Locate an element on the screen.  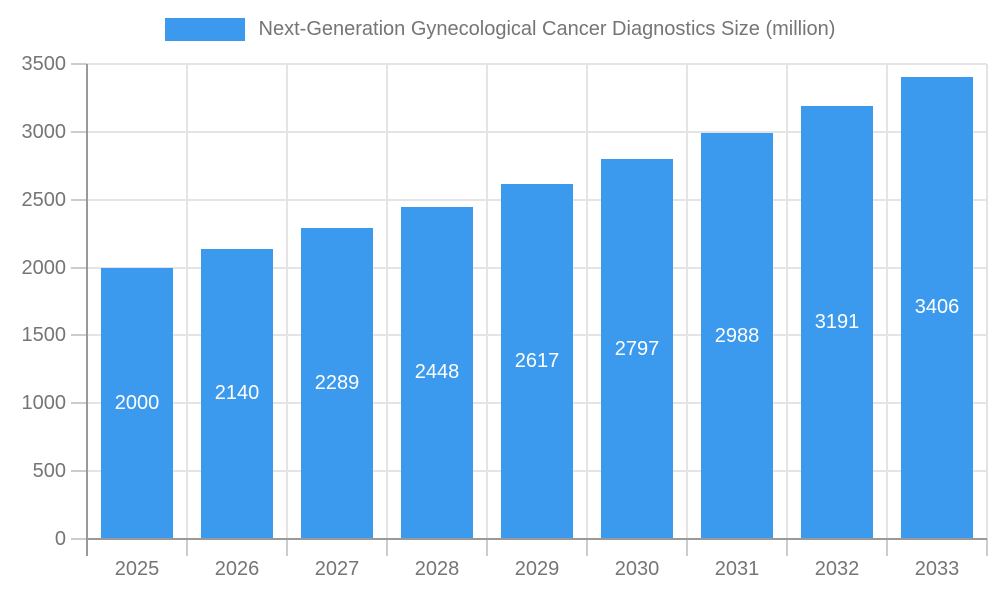
bar-2026: 2140 is located at coordinates (237, 393).